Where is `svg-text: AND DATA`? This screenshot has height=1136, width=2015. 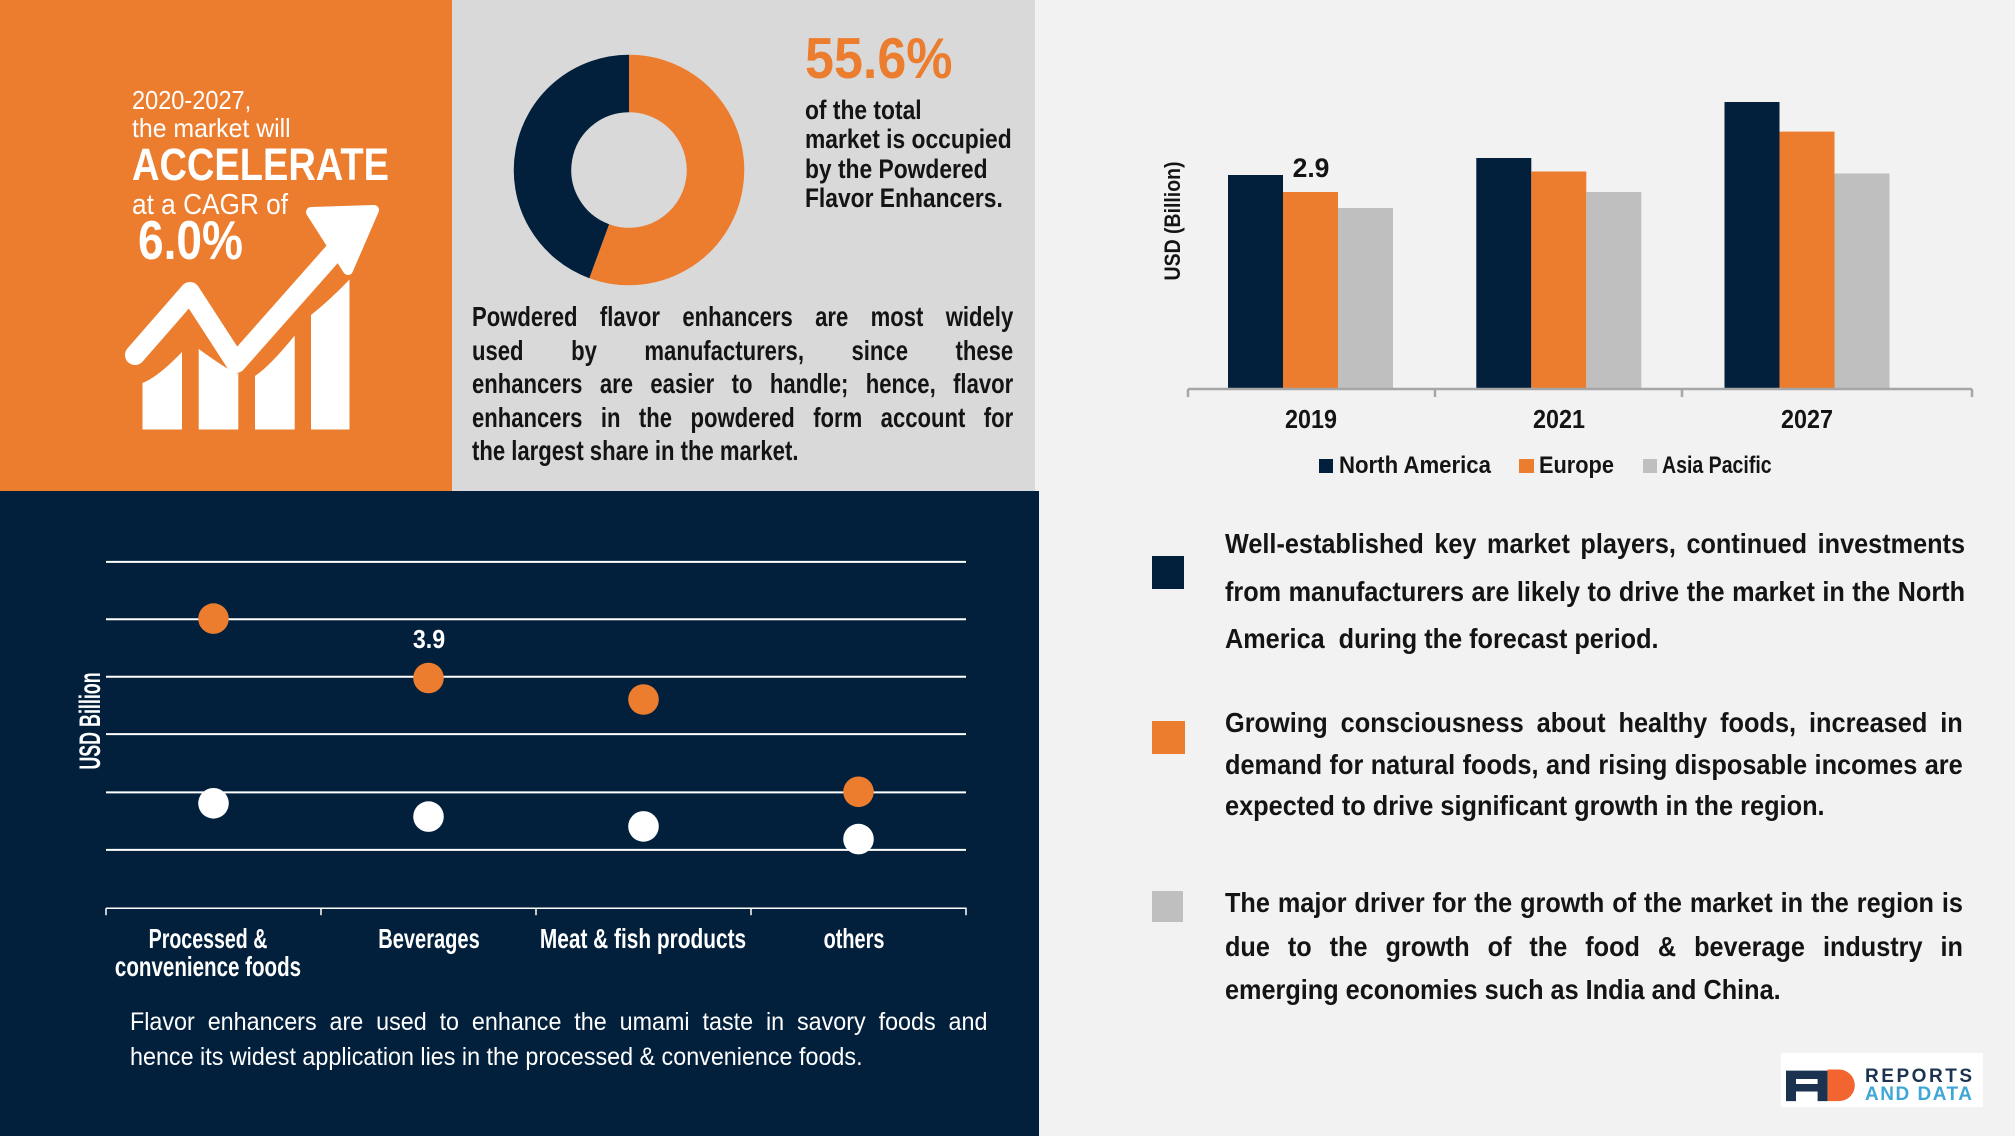
svg-text: AND DATA is located at coordinates (1918, 1094).